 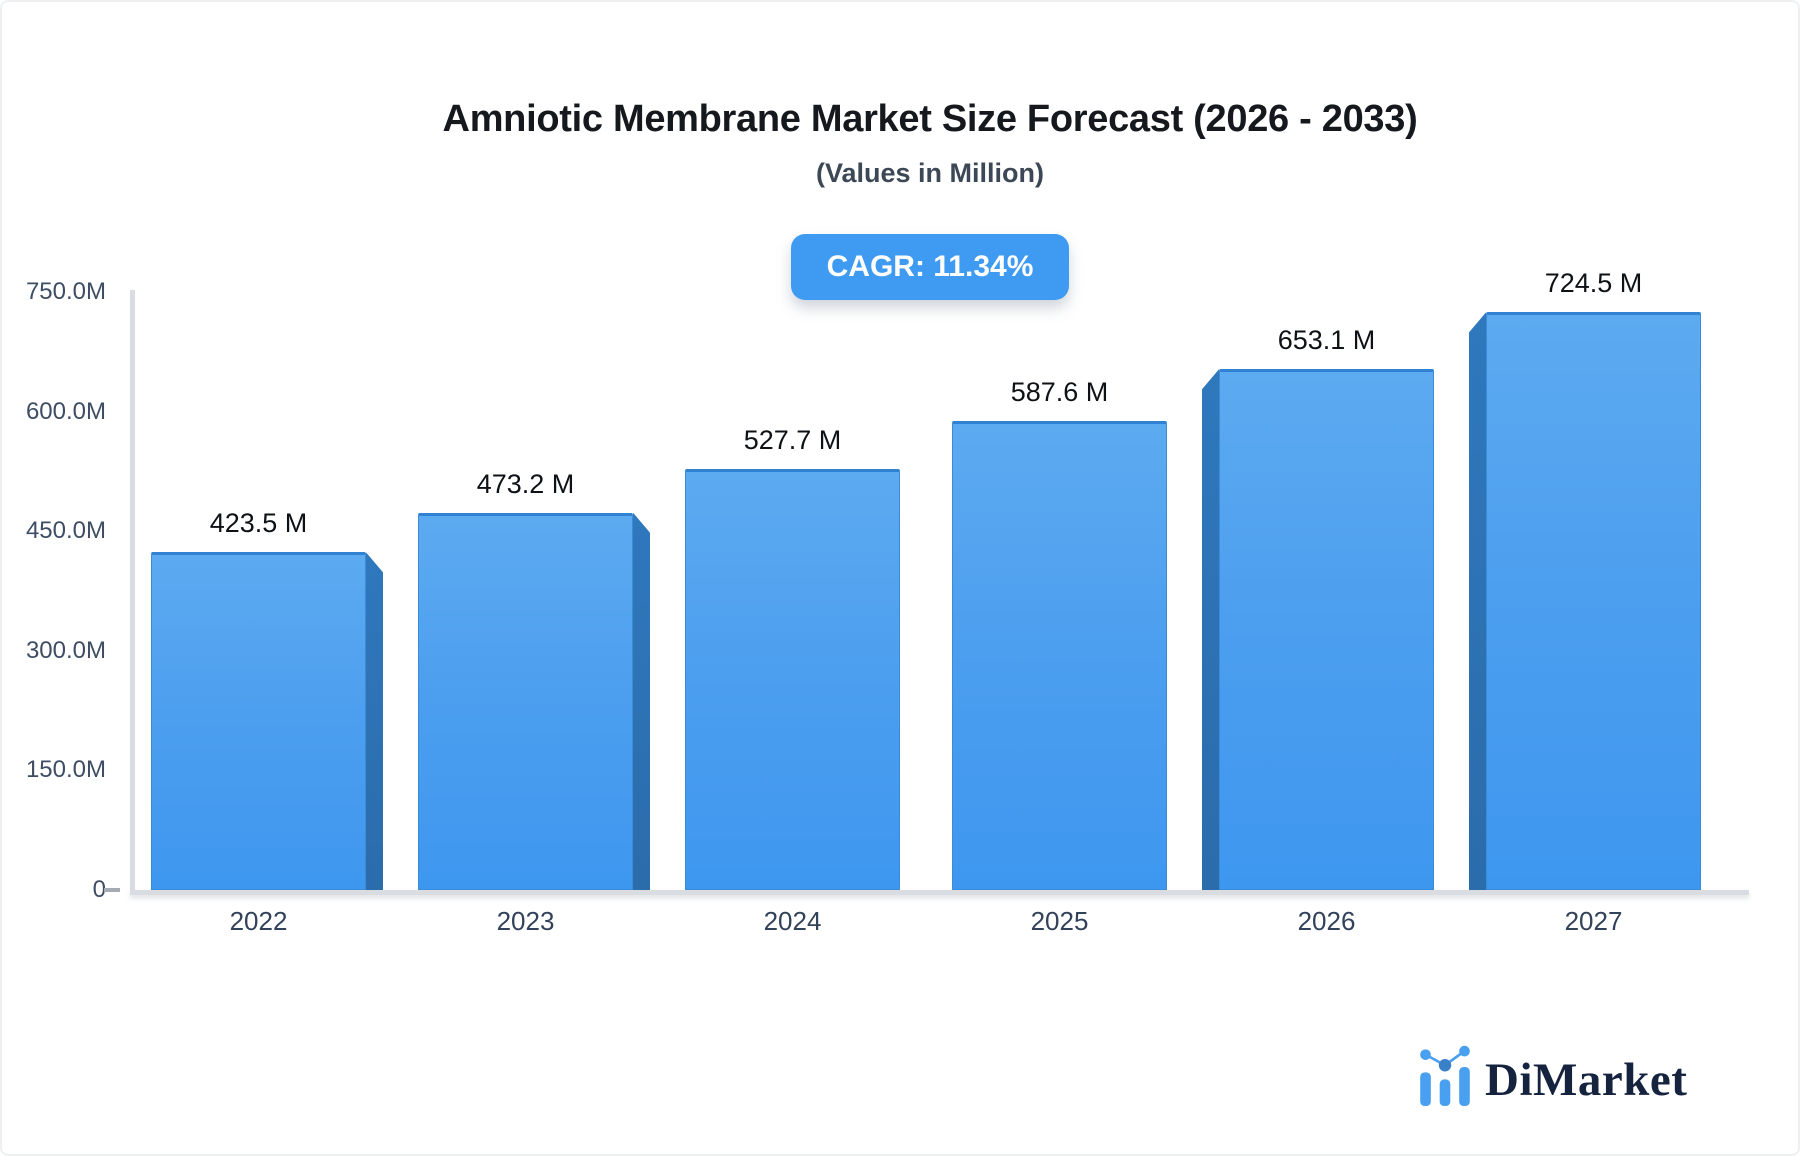 What do you see at coordinates (65, 291) in the screenshot?
I see `y-axis-label: 750.0M` at bounding box center [65, 291].